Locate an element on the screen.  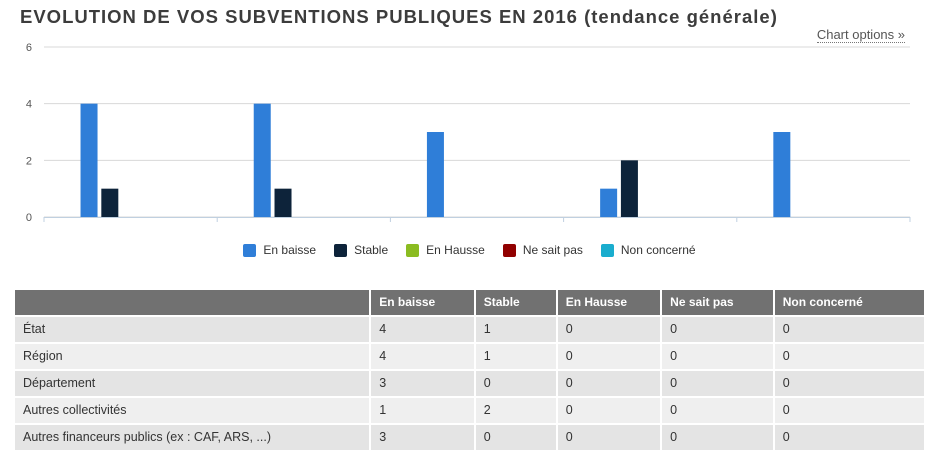
table-header-cell: Non concerné is located at coordinates (849, 302).